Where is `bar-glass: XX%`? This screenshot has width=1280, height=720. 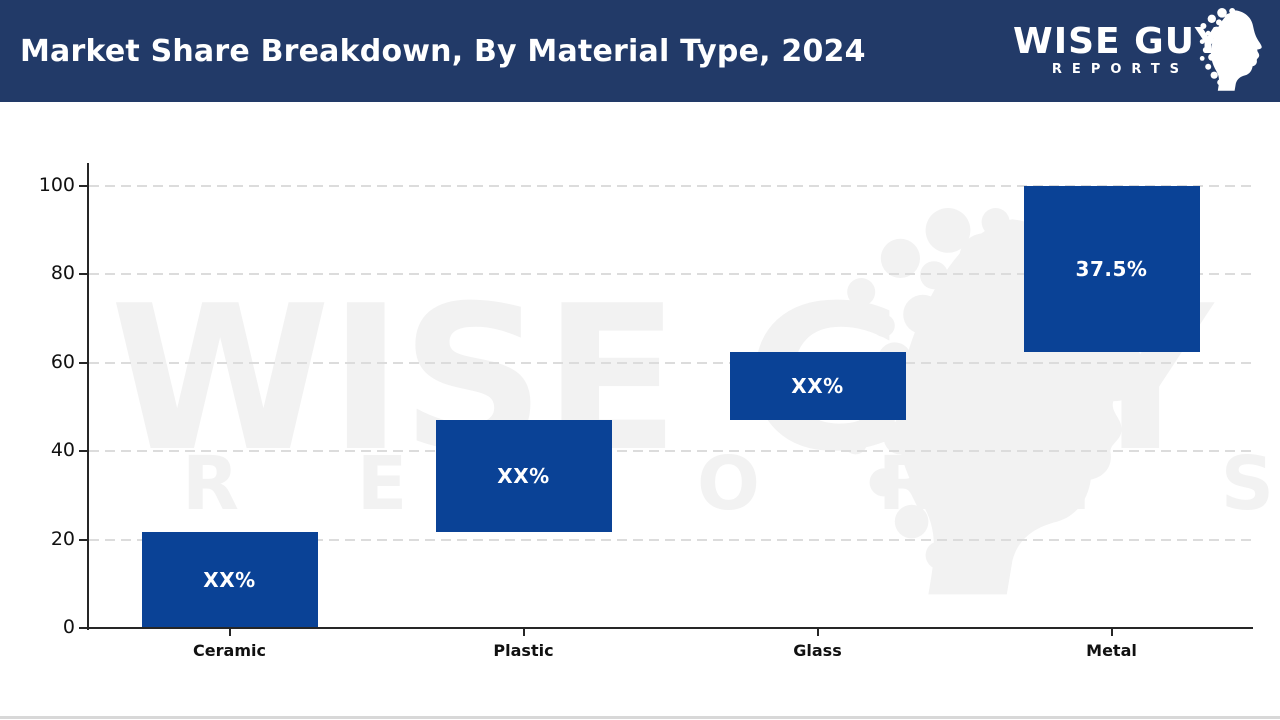 bar-glass: XX% is located at coordinates (817, 386).